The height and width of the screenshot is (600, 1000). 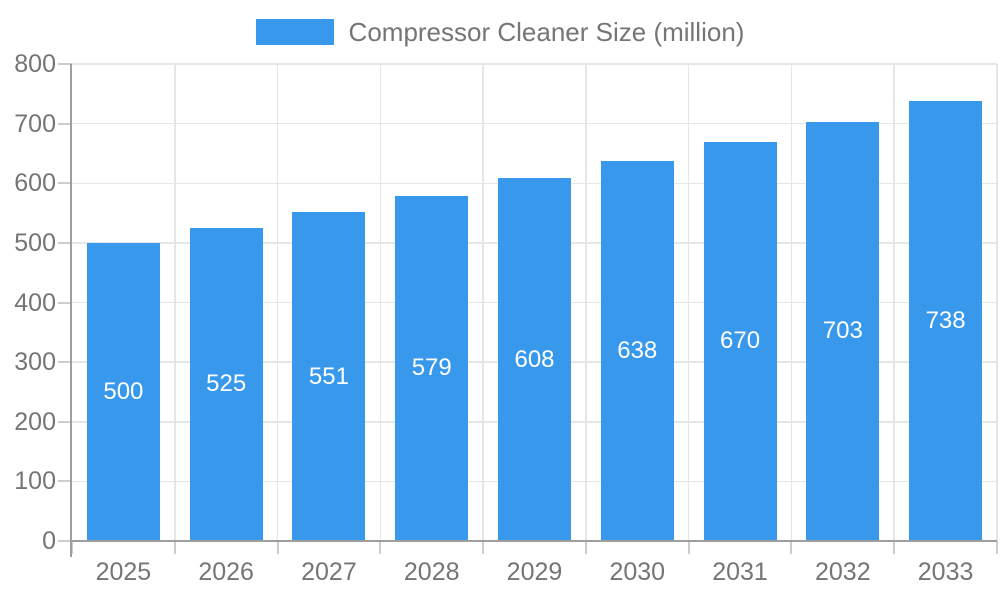 I want to click on legend-label: Compressor Cleaner Size (million), so click(x=546, y=32).